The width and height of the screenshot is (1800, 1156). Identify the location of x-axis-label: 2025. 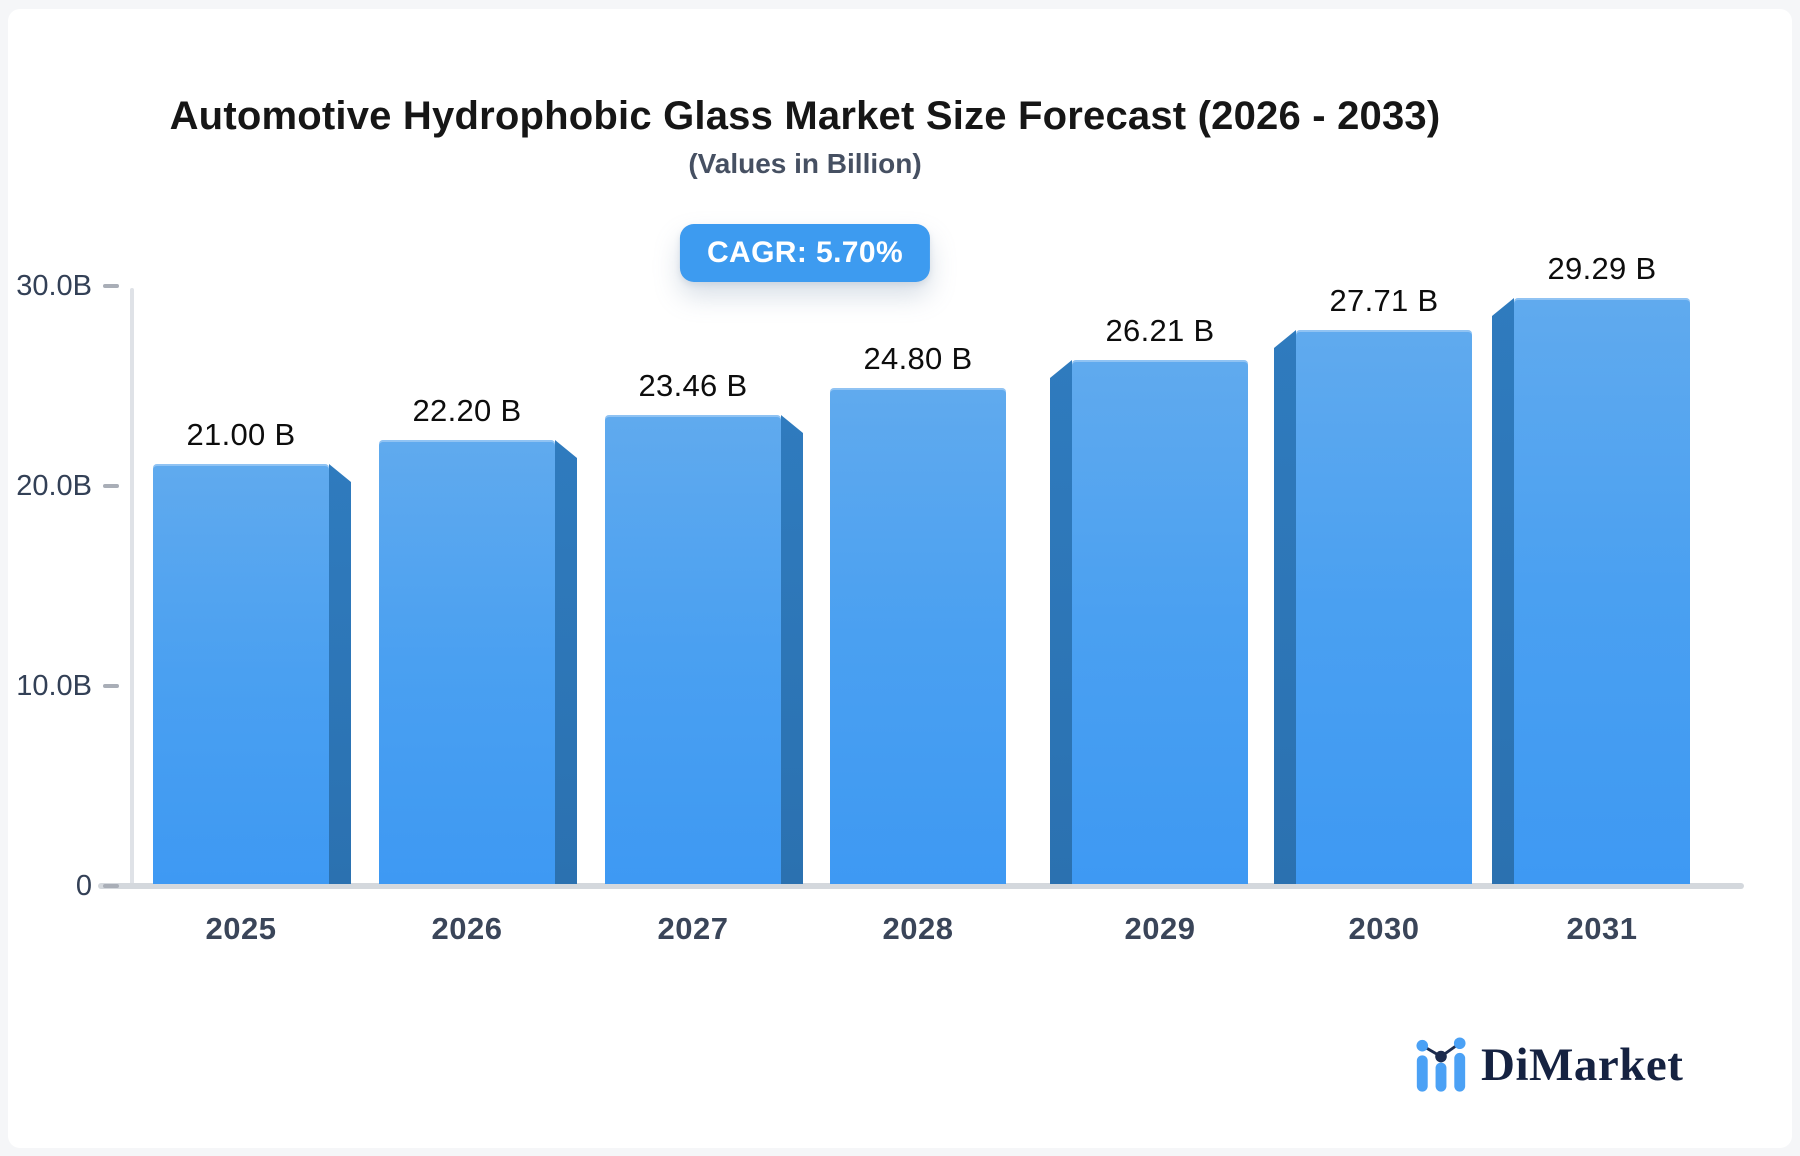
(241, 928).